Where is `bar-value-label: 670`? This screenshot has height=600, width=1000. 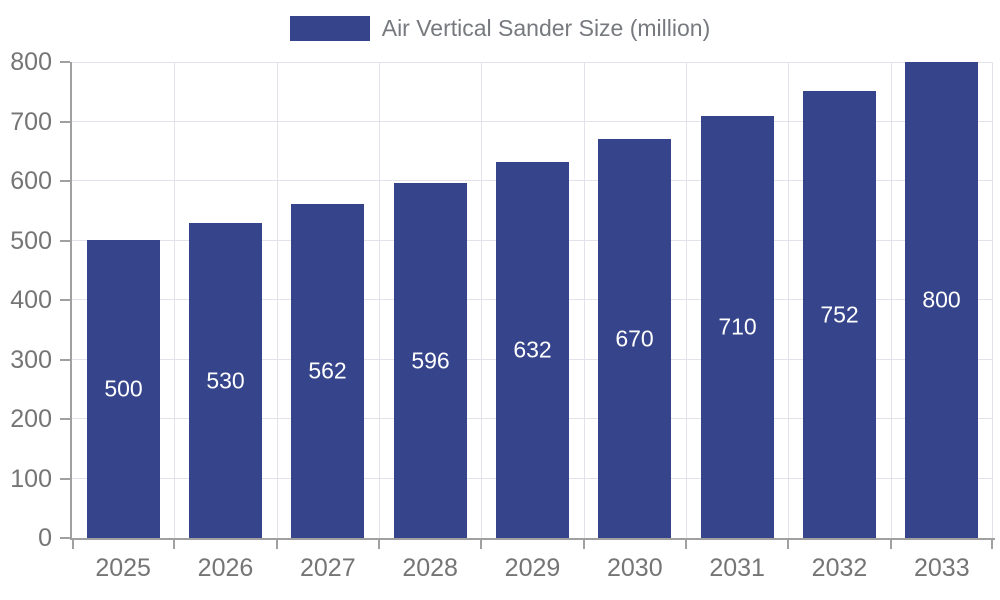
bar-value-label: 670 is located at coordinates (634, 338).